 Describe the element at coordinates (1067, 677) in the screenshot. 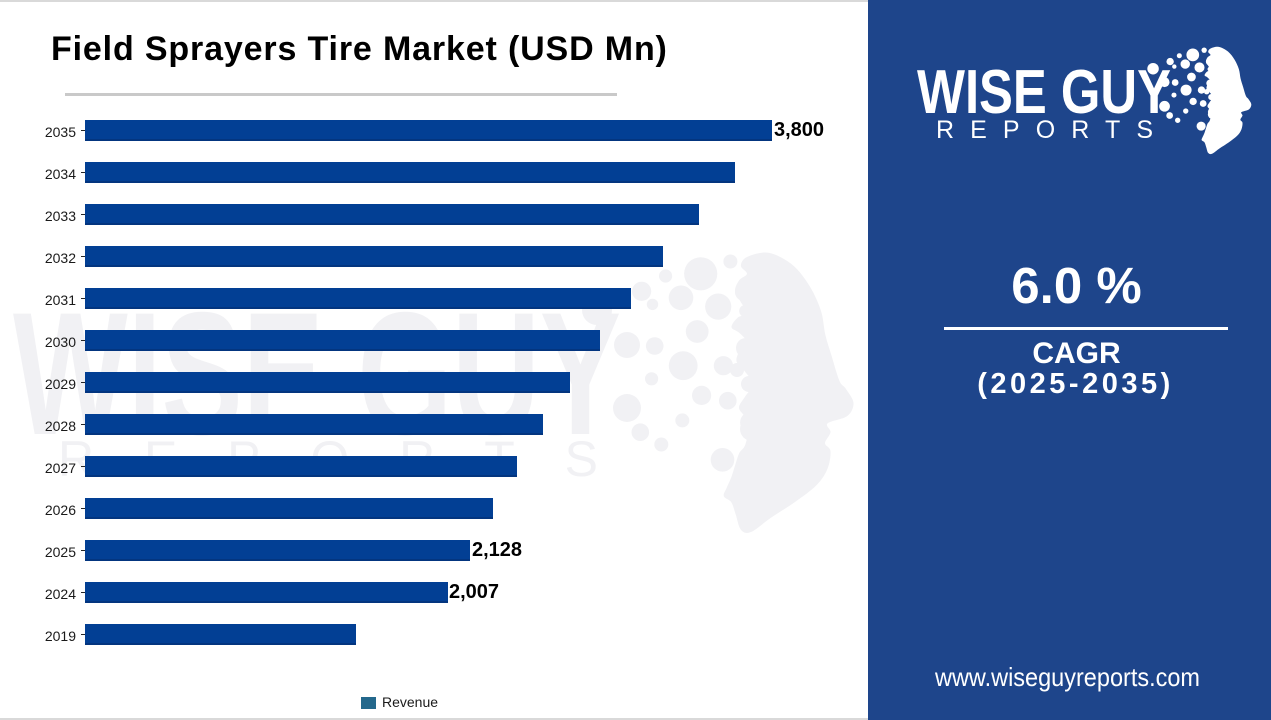

I see `svg-text: www.wiseguyreports.com` at that location.